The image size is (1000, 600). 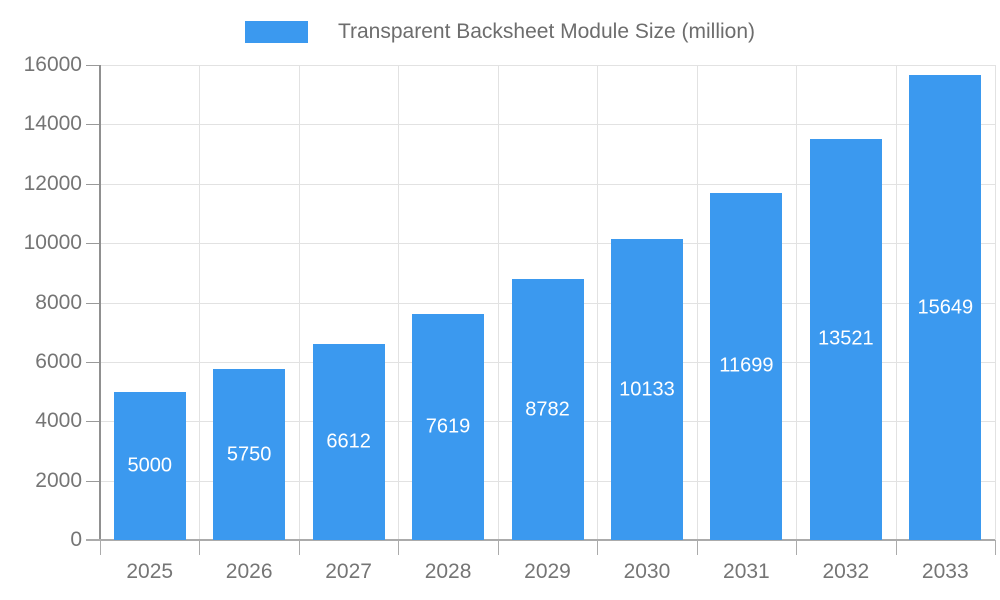 I want to click on bar-2029: 8782, so click(x=547, y=409).